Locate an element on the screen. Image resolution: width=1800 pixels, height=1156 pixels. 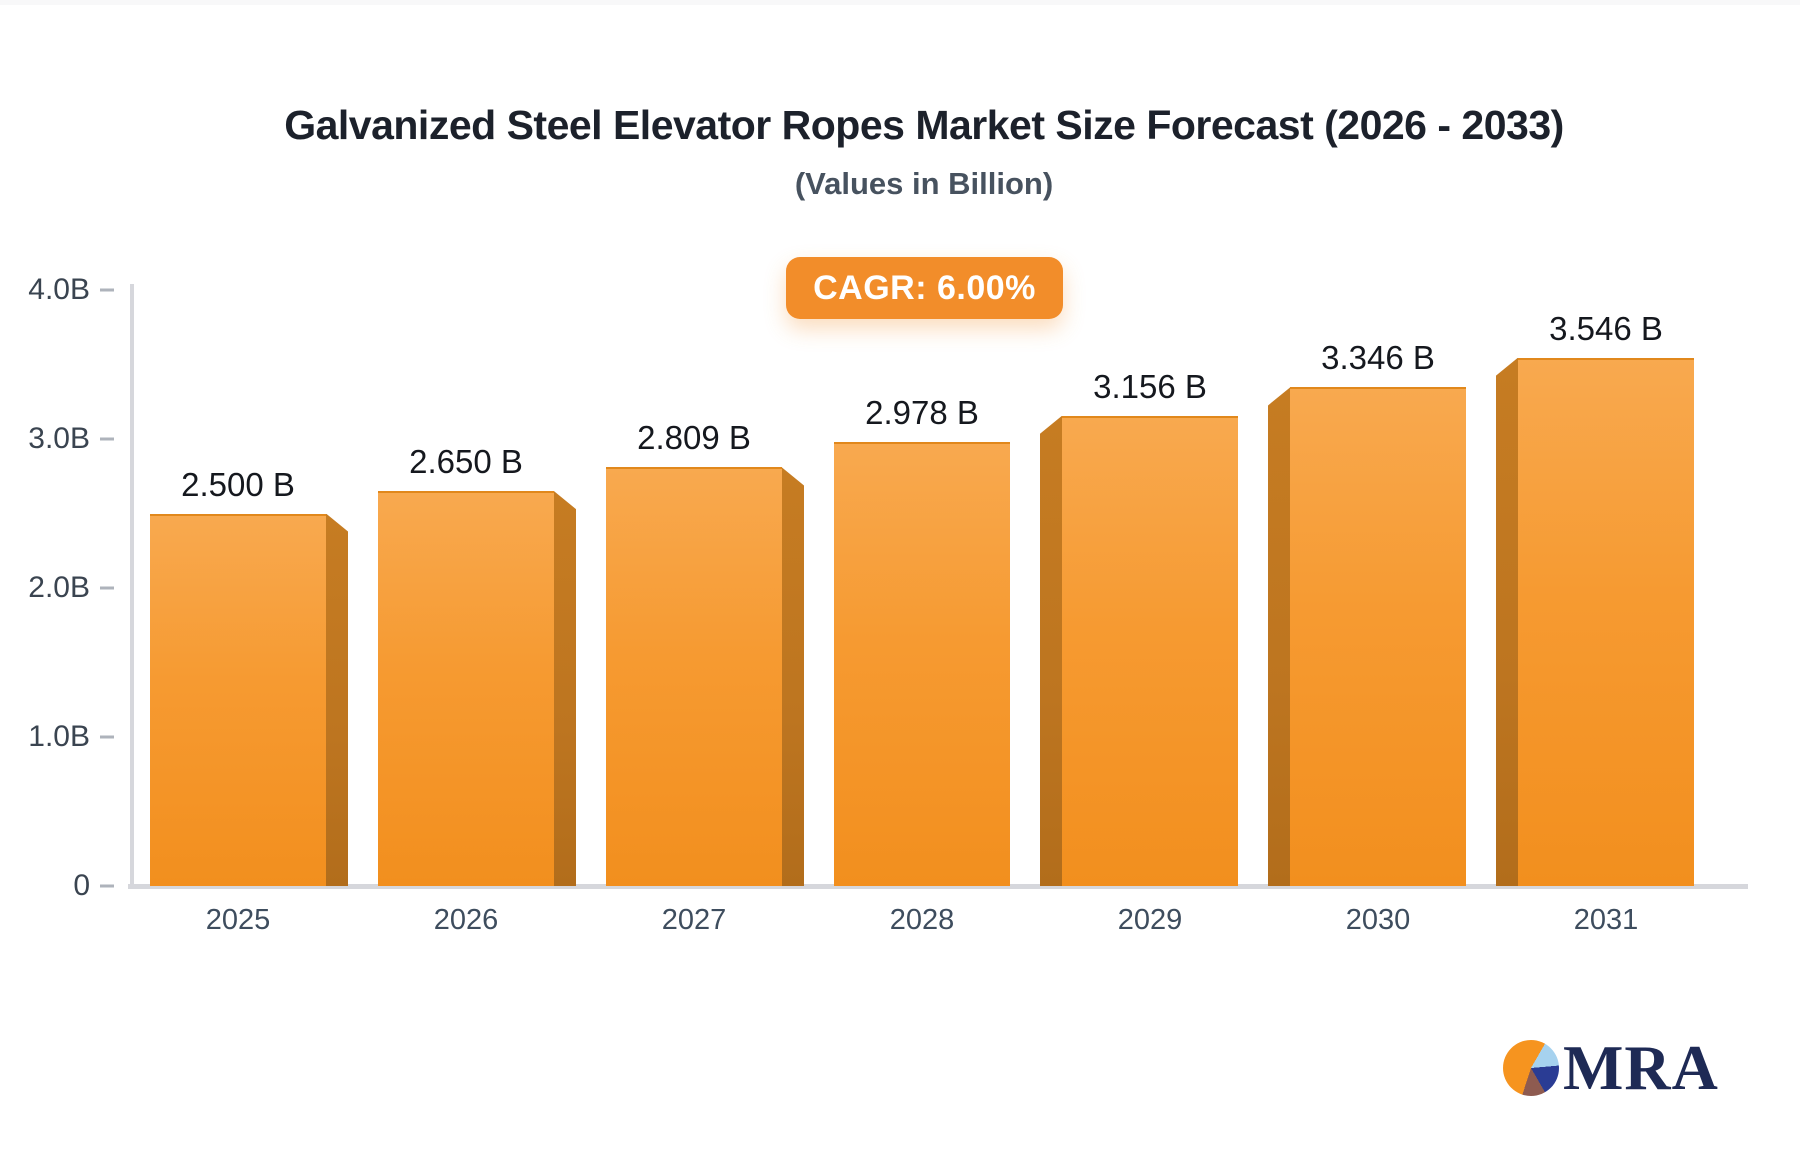
x-category-label: 2025 is located at coordinates (238, 919).